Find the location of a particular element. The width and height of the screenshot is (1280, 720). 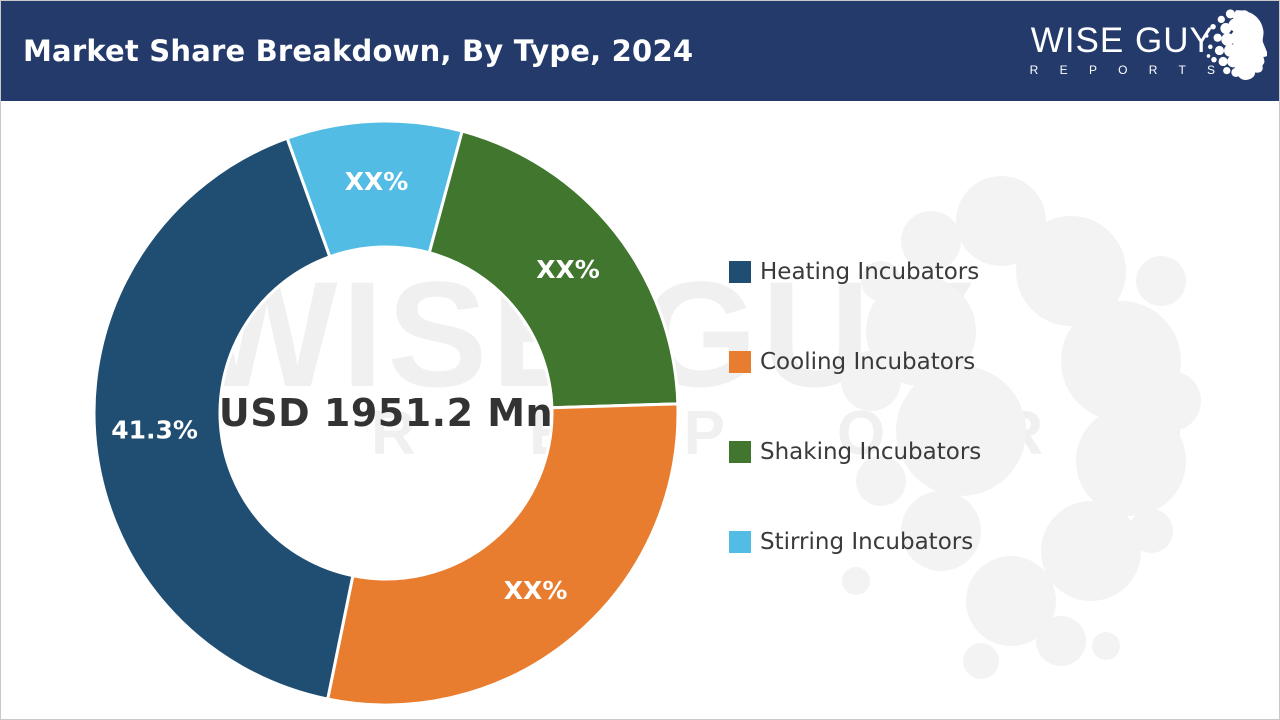

legend-swatch-cooling is located at coordinates (740, 362).